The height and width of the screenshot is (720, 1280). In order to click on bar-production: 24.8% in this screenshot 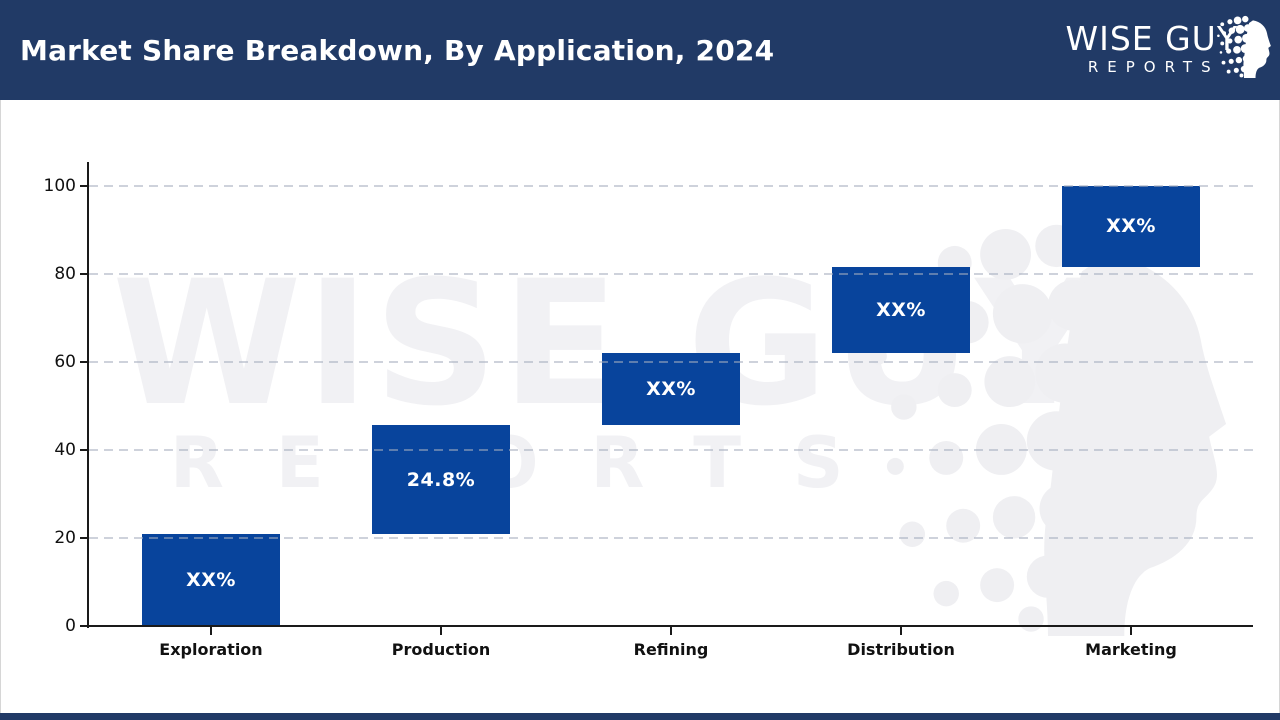, I will do `click(441, 480)`.